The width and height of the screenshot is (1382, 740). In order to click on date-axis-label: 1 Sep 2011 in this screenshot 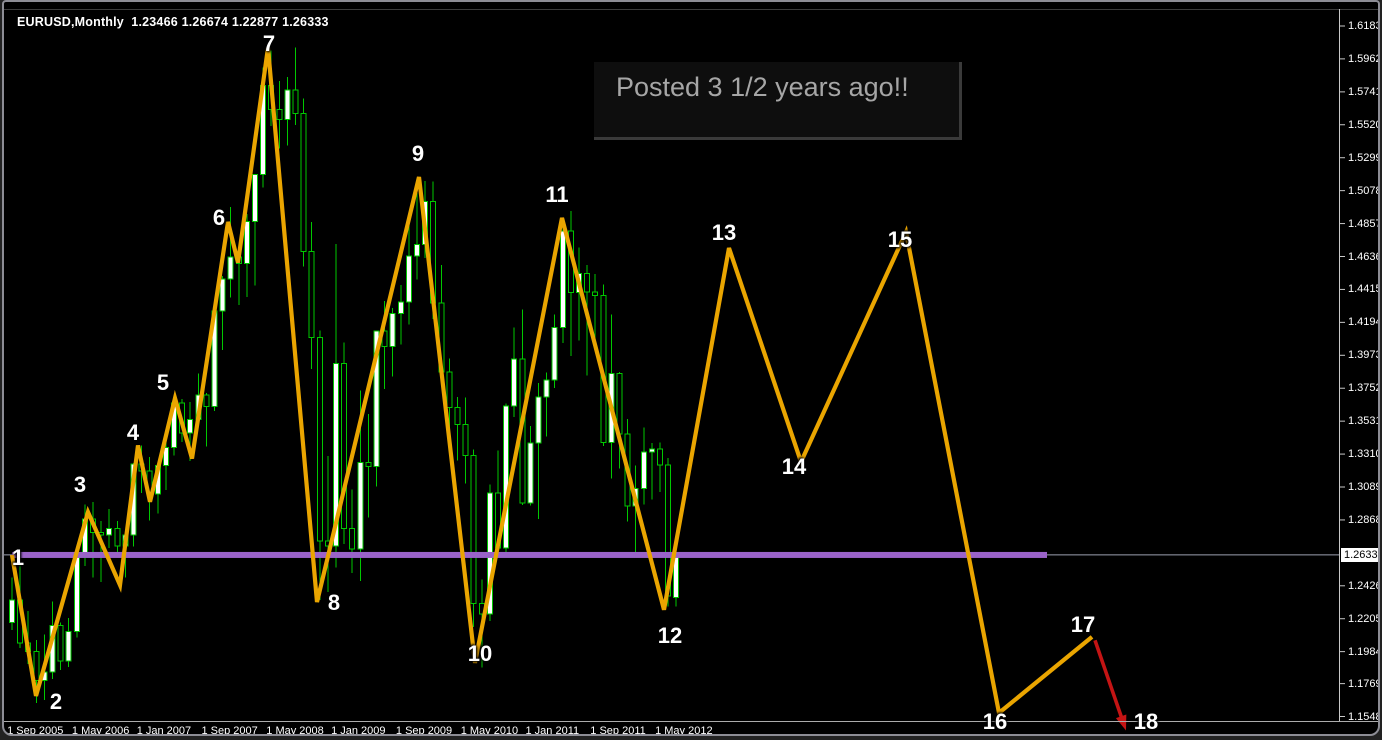, I will do `click(618, 730)`.